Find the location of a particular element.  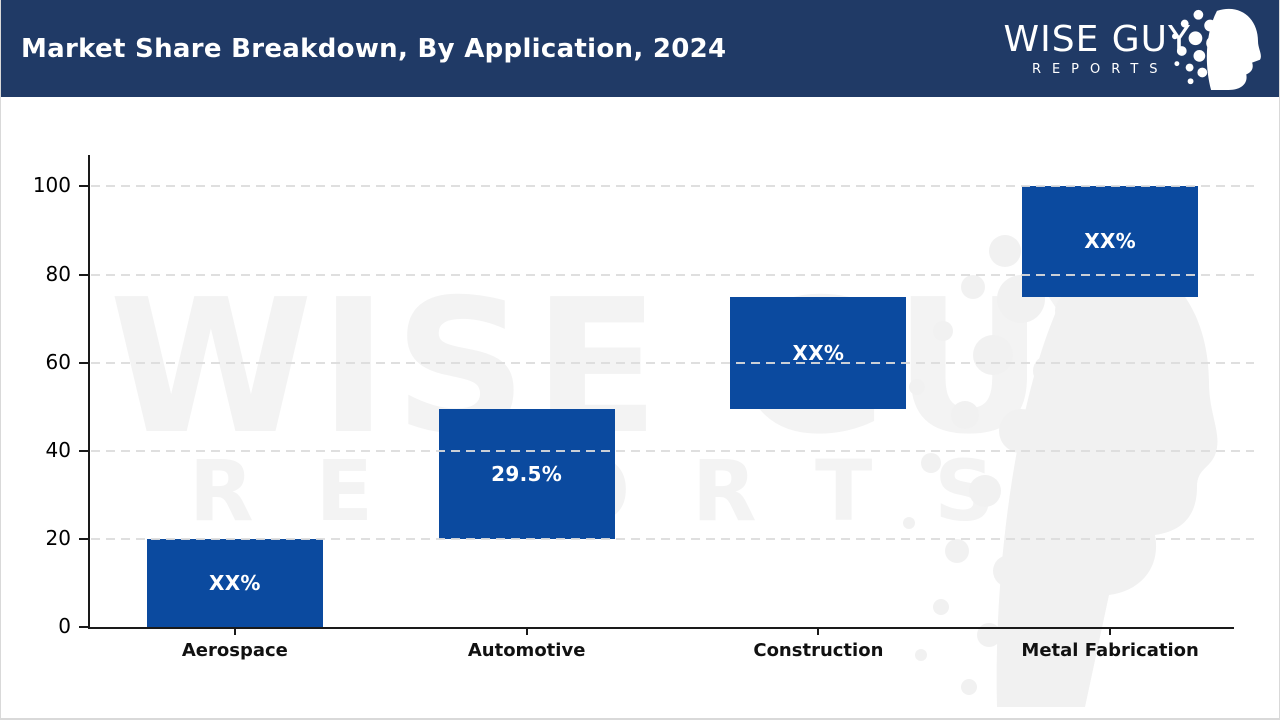

x-tick-aerospace is located at coordinates (234, 631).